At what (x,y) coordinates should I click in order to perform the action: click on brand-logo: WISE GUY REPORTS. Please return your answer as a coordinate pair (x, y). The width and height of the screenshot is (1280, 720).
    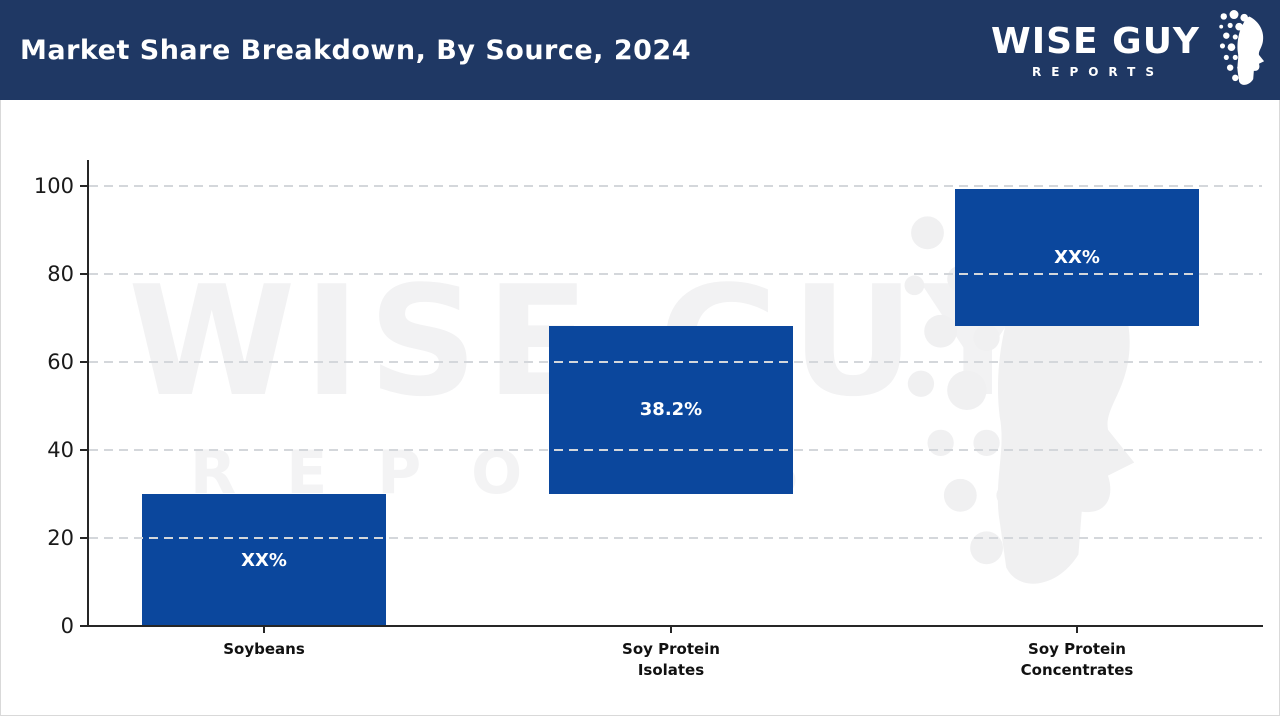
    Looking at the image, I should click on (1128, 51).